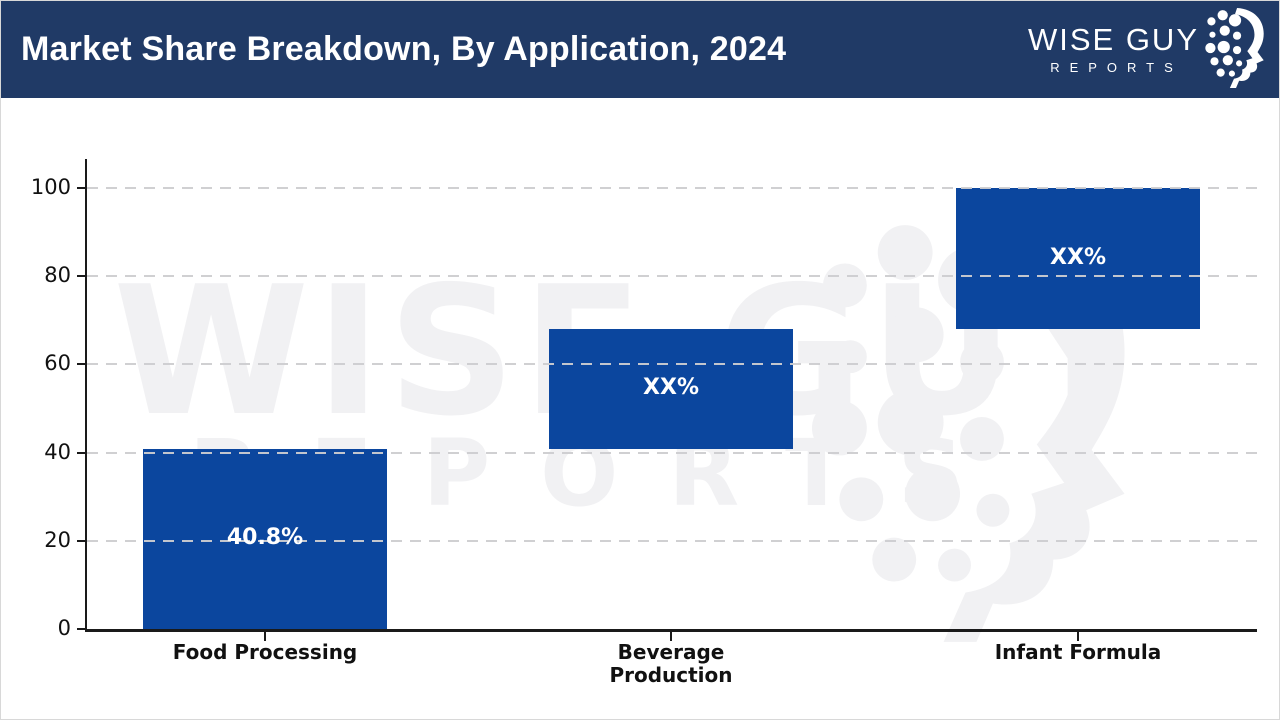  I want to click on bar-value-label-2: XX%, so click(671, 388).